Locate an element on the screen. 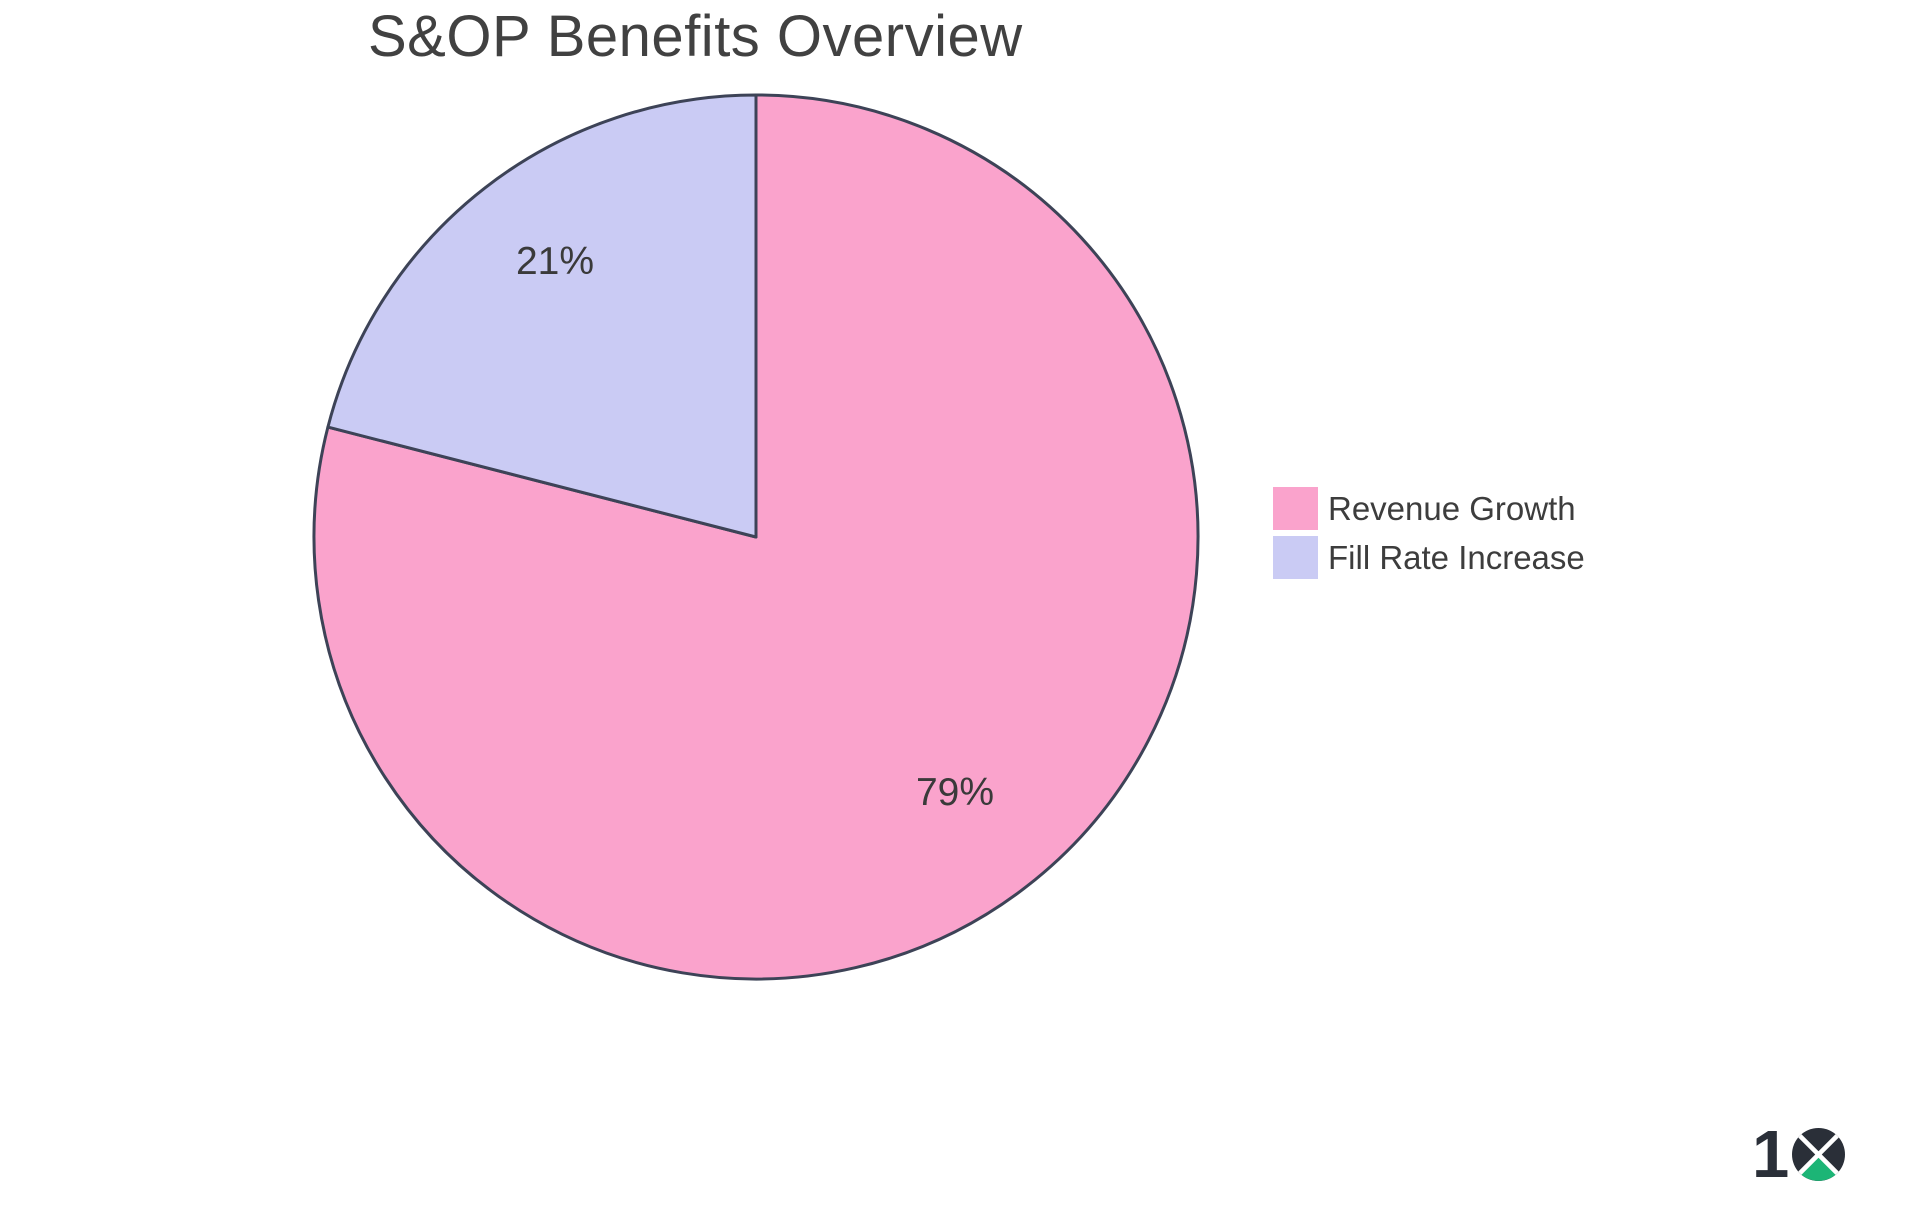 The height and width of the screenshot is (1215, 1920). legend-item-revenue-growth: Revenue Growth is located at coordinates (1429, 508).